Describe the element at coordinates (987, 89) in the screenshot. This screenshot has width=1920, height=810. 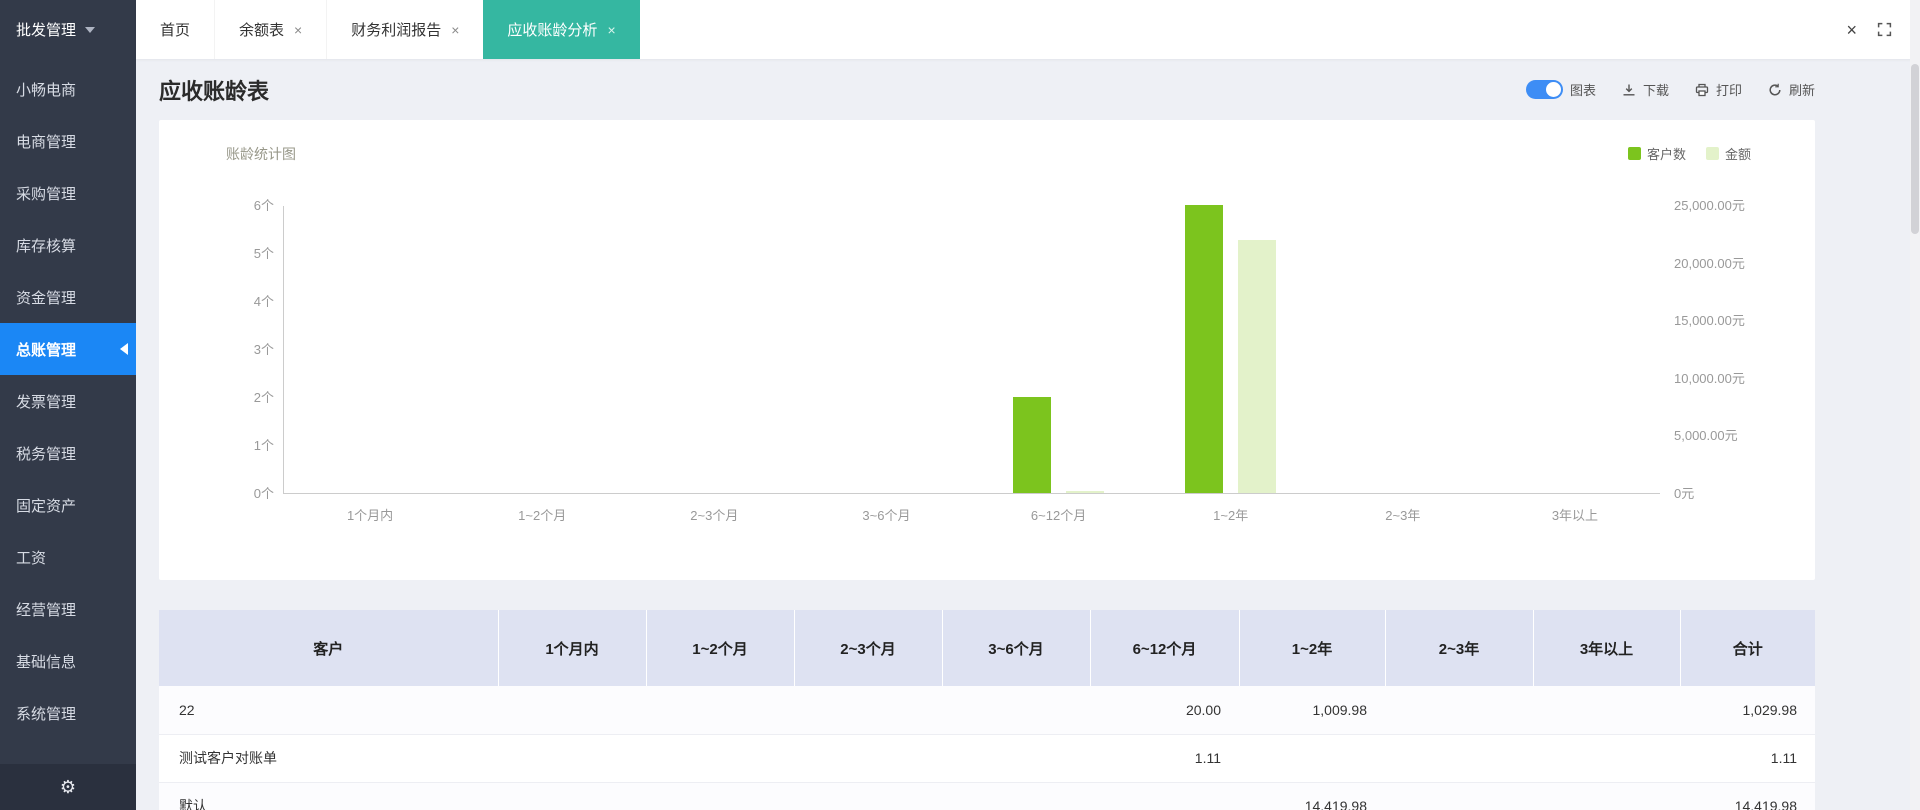
I see `page-header: 应收账龄表 图表 下载` at that location.